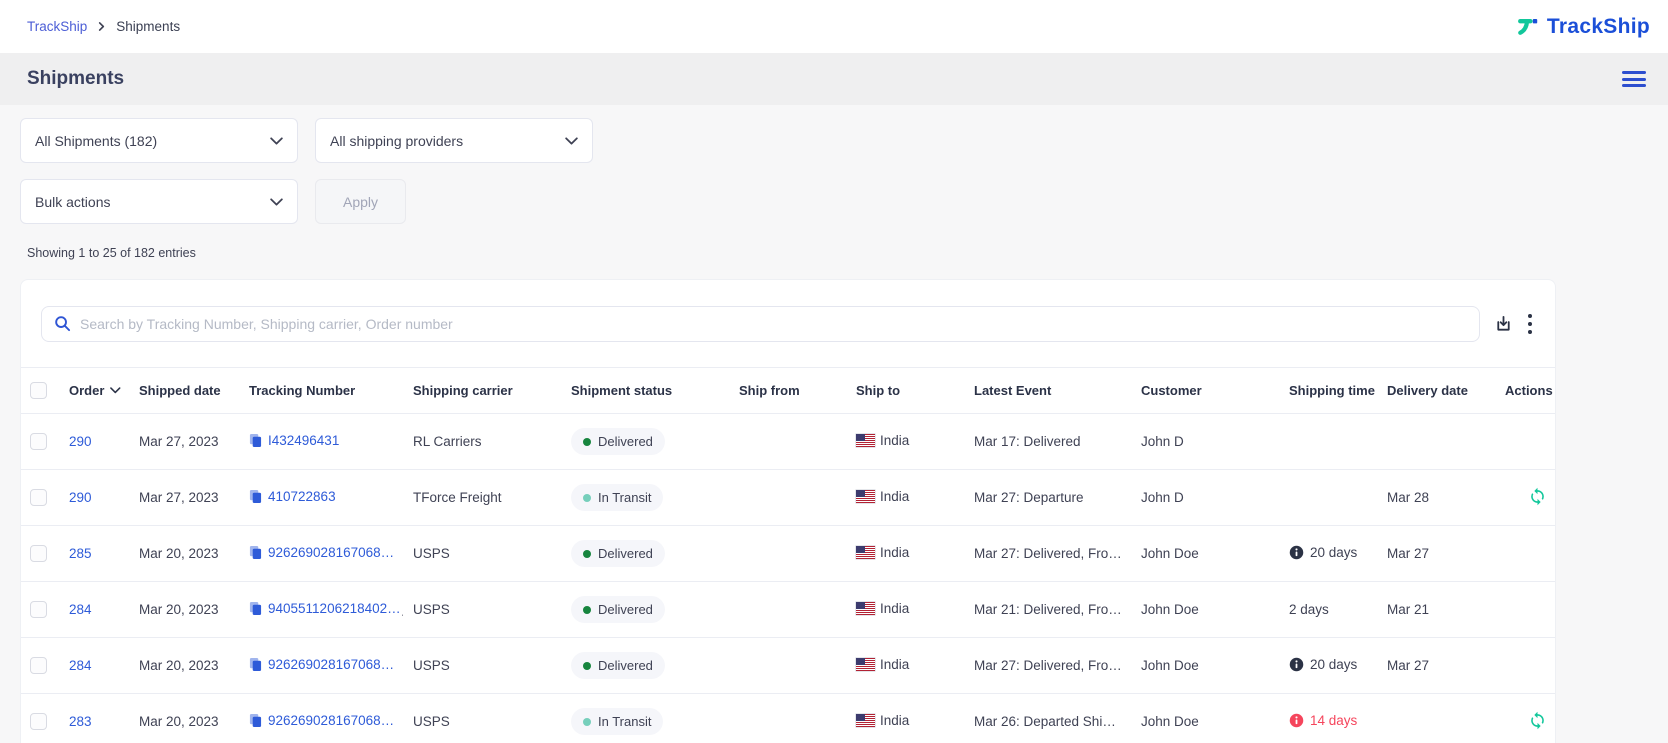  I want to click on more-options-icon, so click(1530, 324).